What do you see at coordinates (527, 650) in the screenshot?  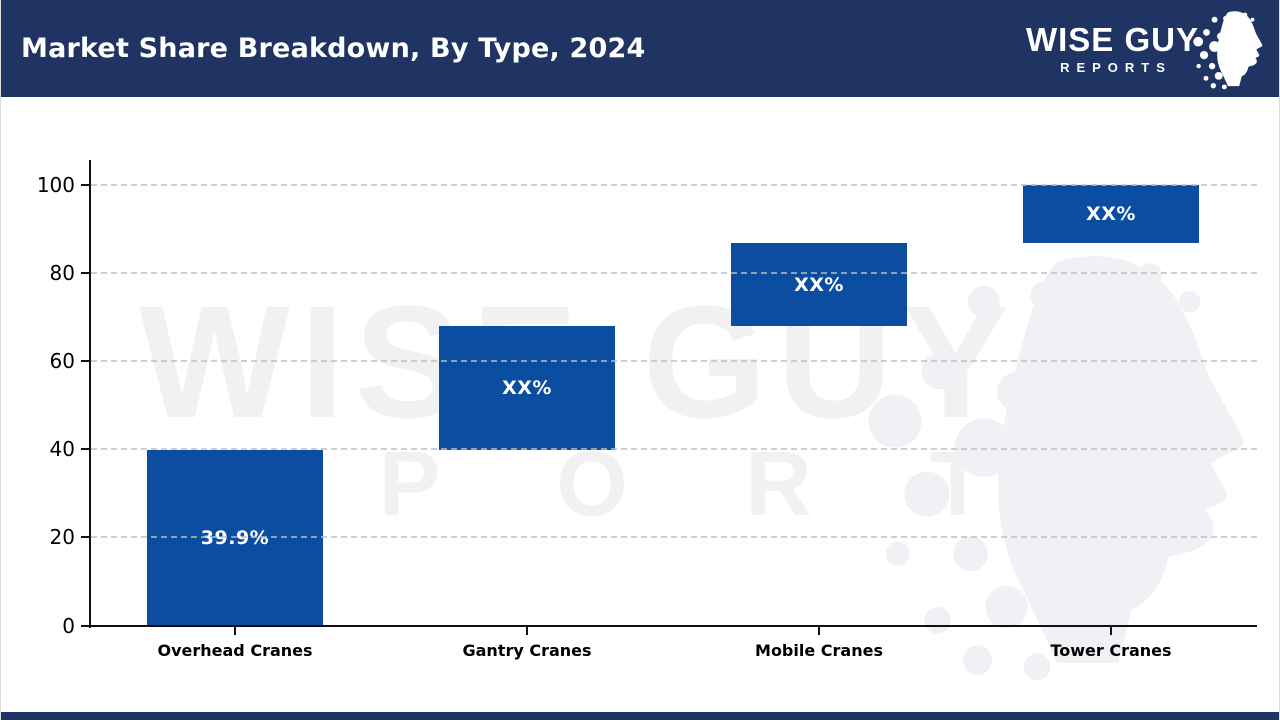 I see `x-tick-label: Gantry Cranes` at bounding box center [527, 650].